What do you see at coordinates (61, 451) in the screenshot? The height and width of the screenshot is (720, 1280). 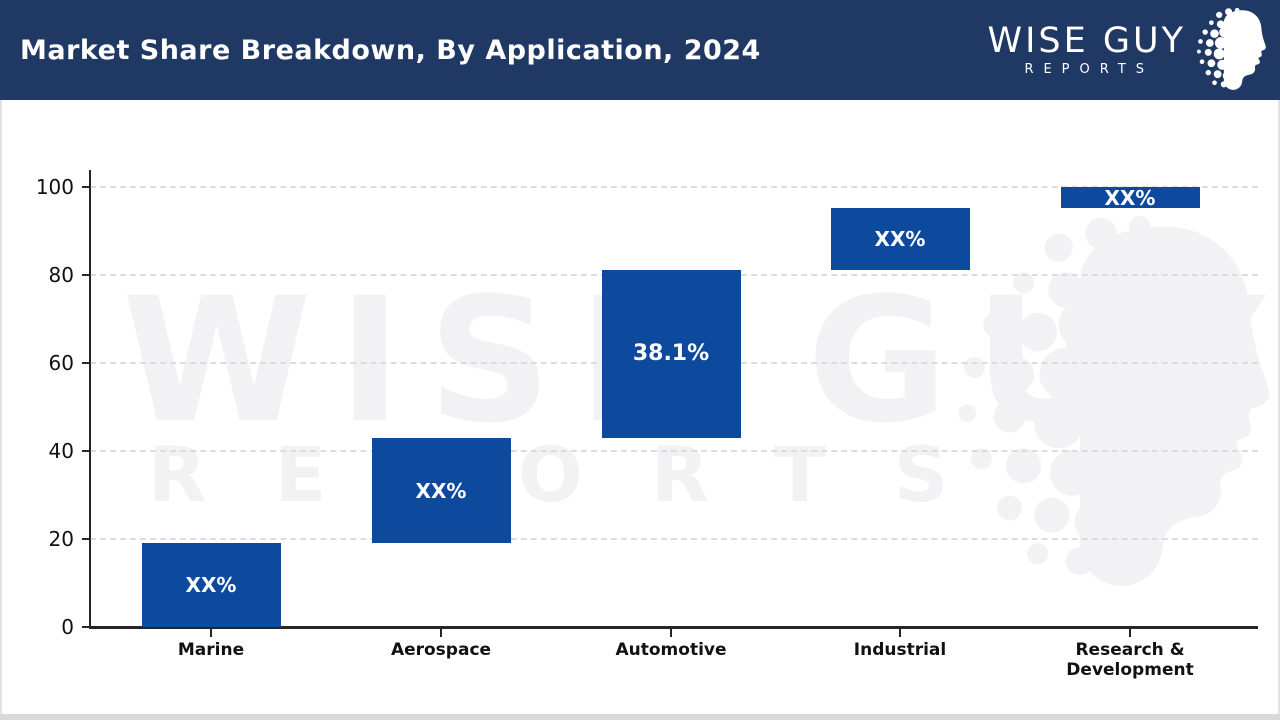 I see `y-tick-label: 40` at bounding box center [61, 451].